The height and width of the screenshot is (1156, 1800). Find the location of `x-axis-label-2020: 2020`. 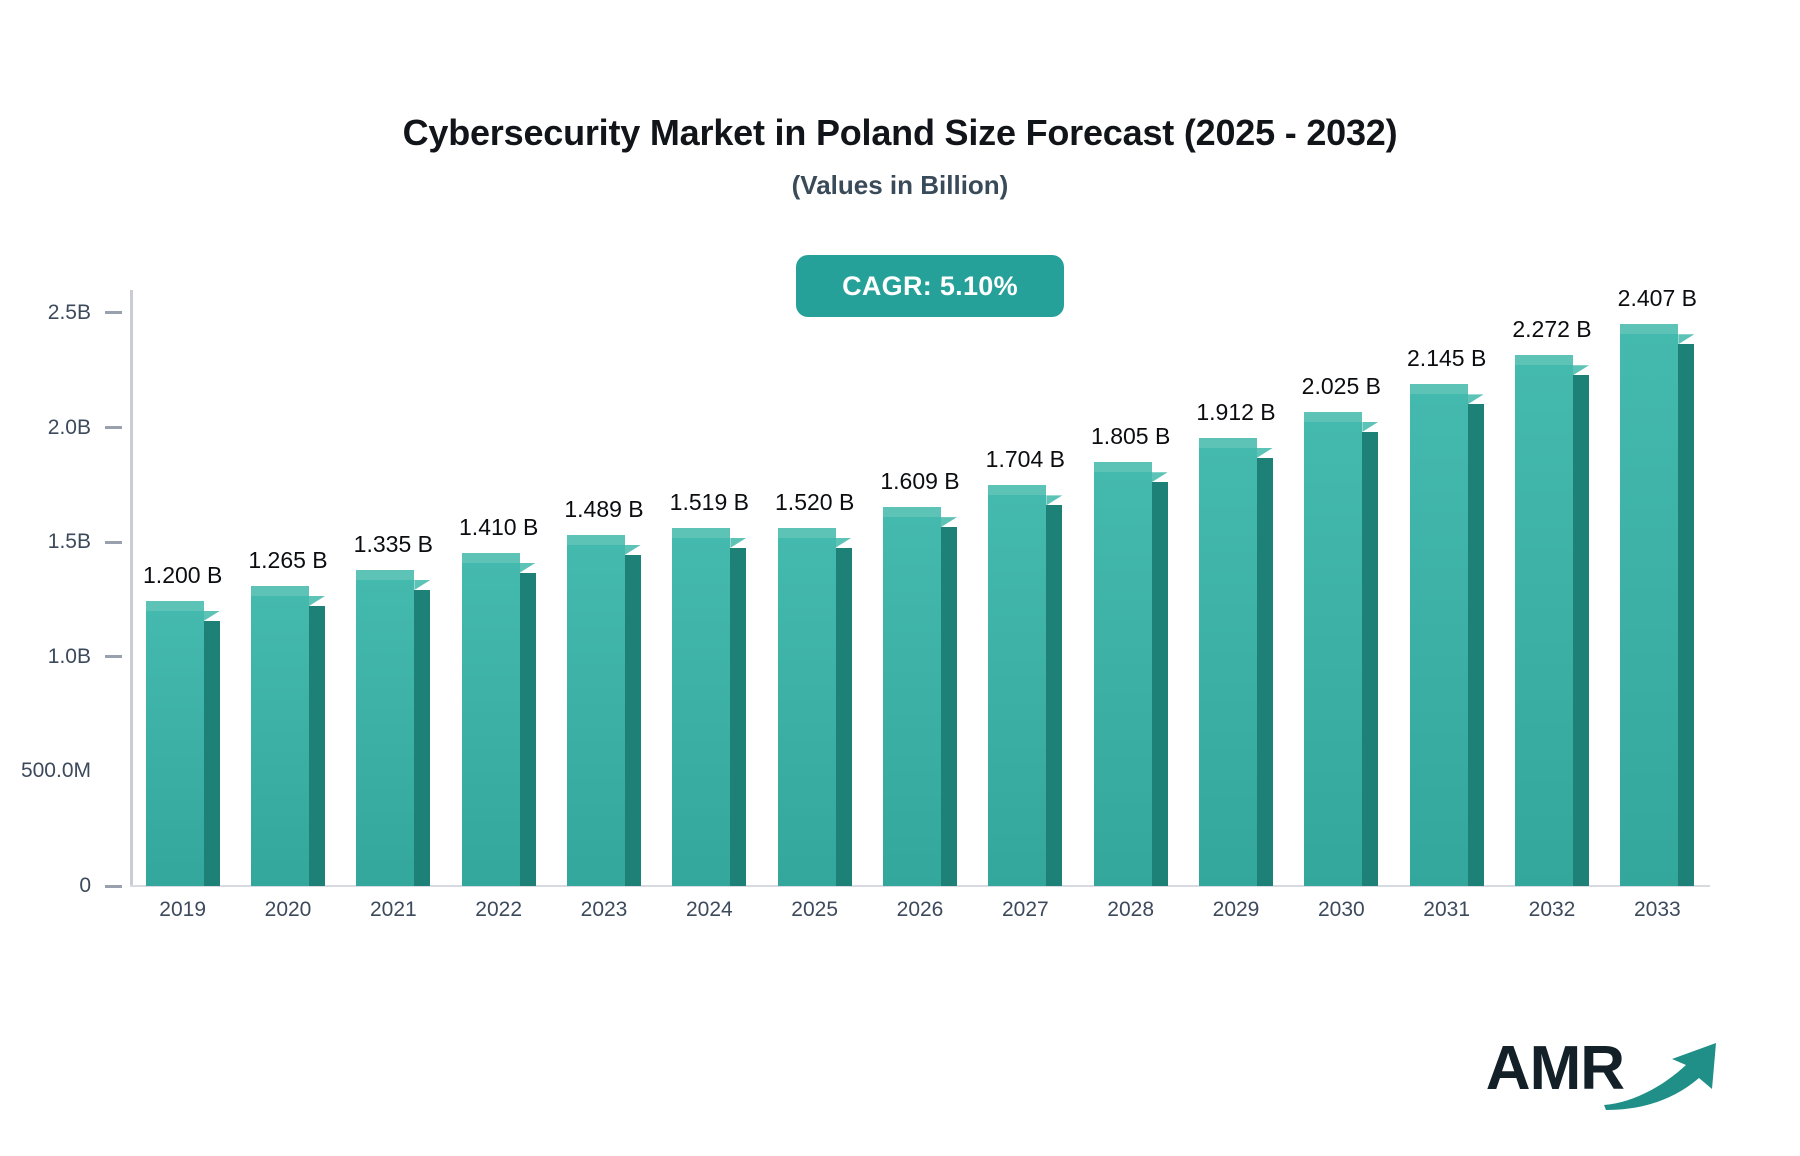

x-axis-label-2020: 2020 is located at coordinates (288, 909).